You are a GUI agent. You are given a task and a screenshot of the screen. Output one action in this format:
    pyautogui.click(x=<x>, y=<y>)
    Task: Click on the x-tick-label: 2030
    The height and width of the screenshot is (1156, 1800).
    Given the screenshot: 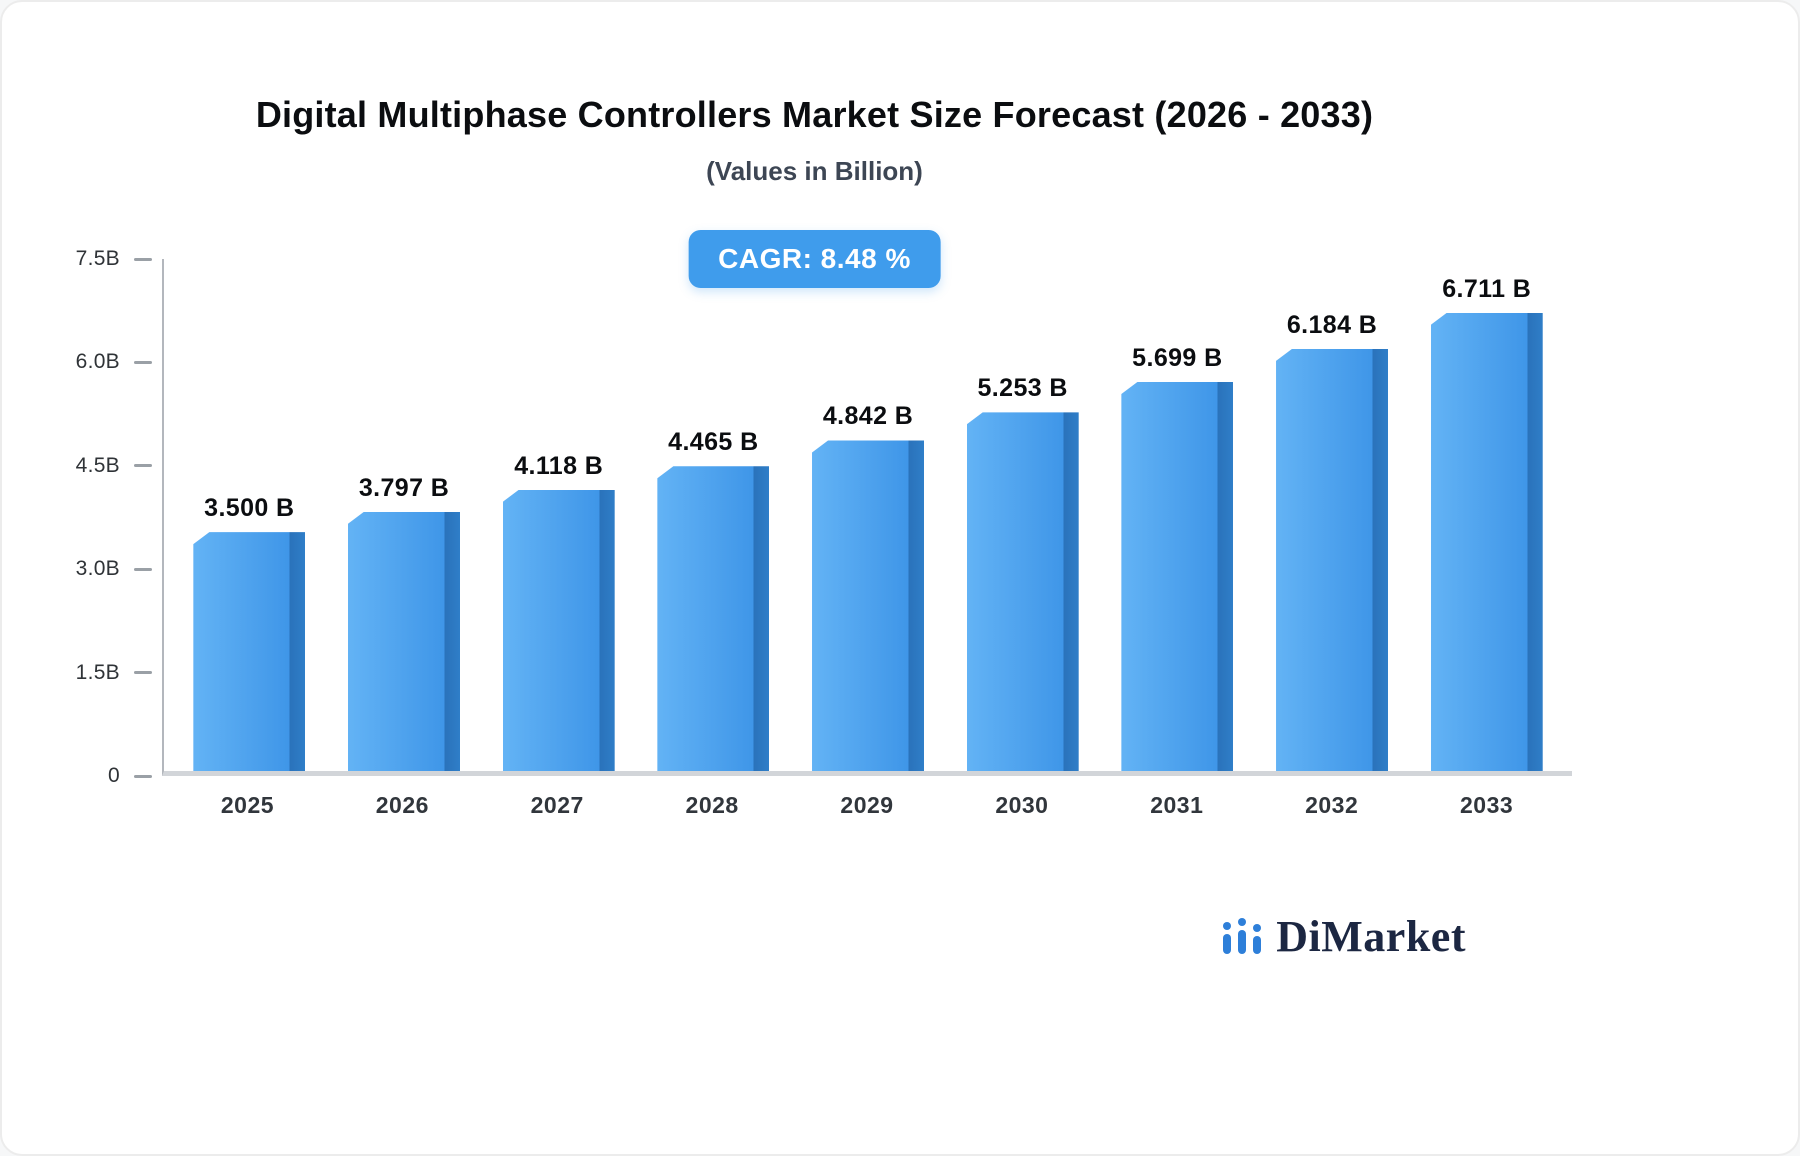 What is the action you would take?
    pyautogui.click(x=1022, y=805)
    